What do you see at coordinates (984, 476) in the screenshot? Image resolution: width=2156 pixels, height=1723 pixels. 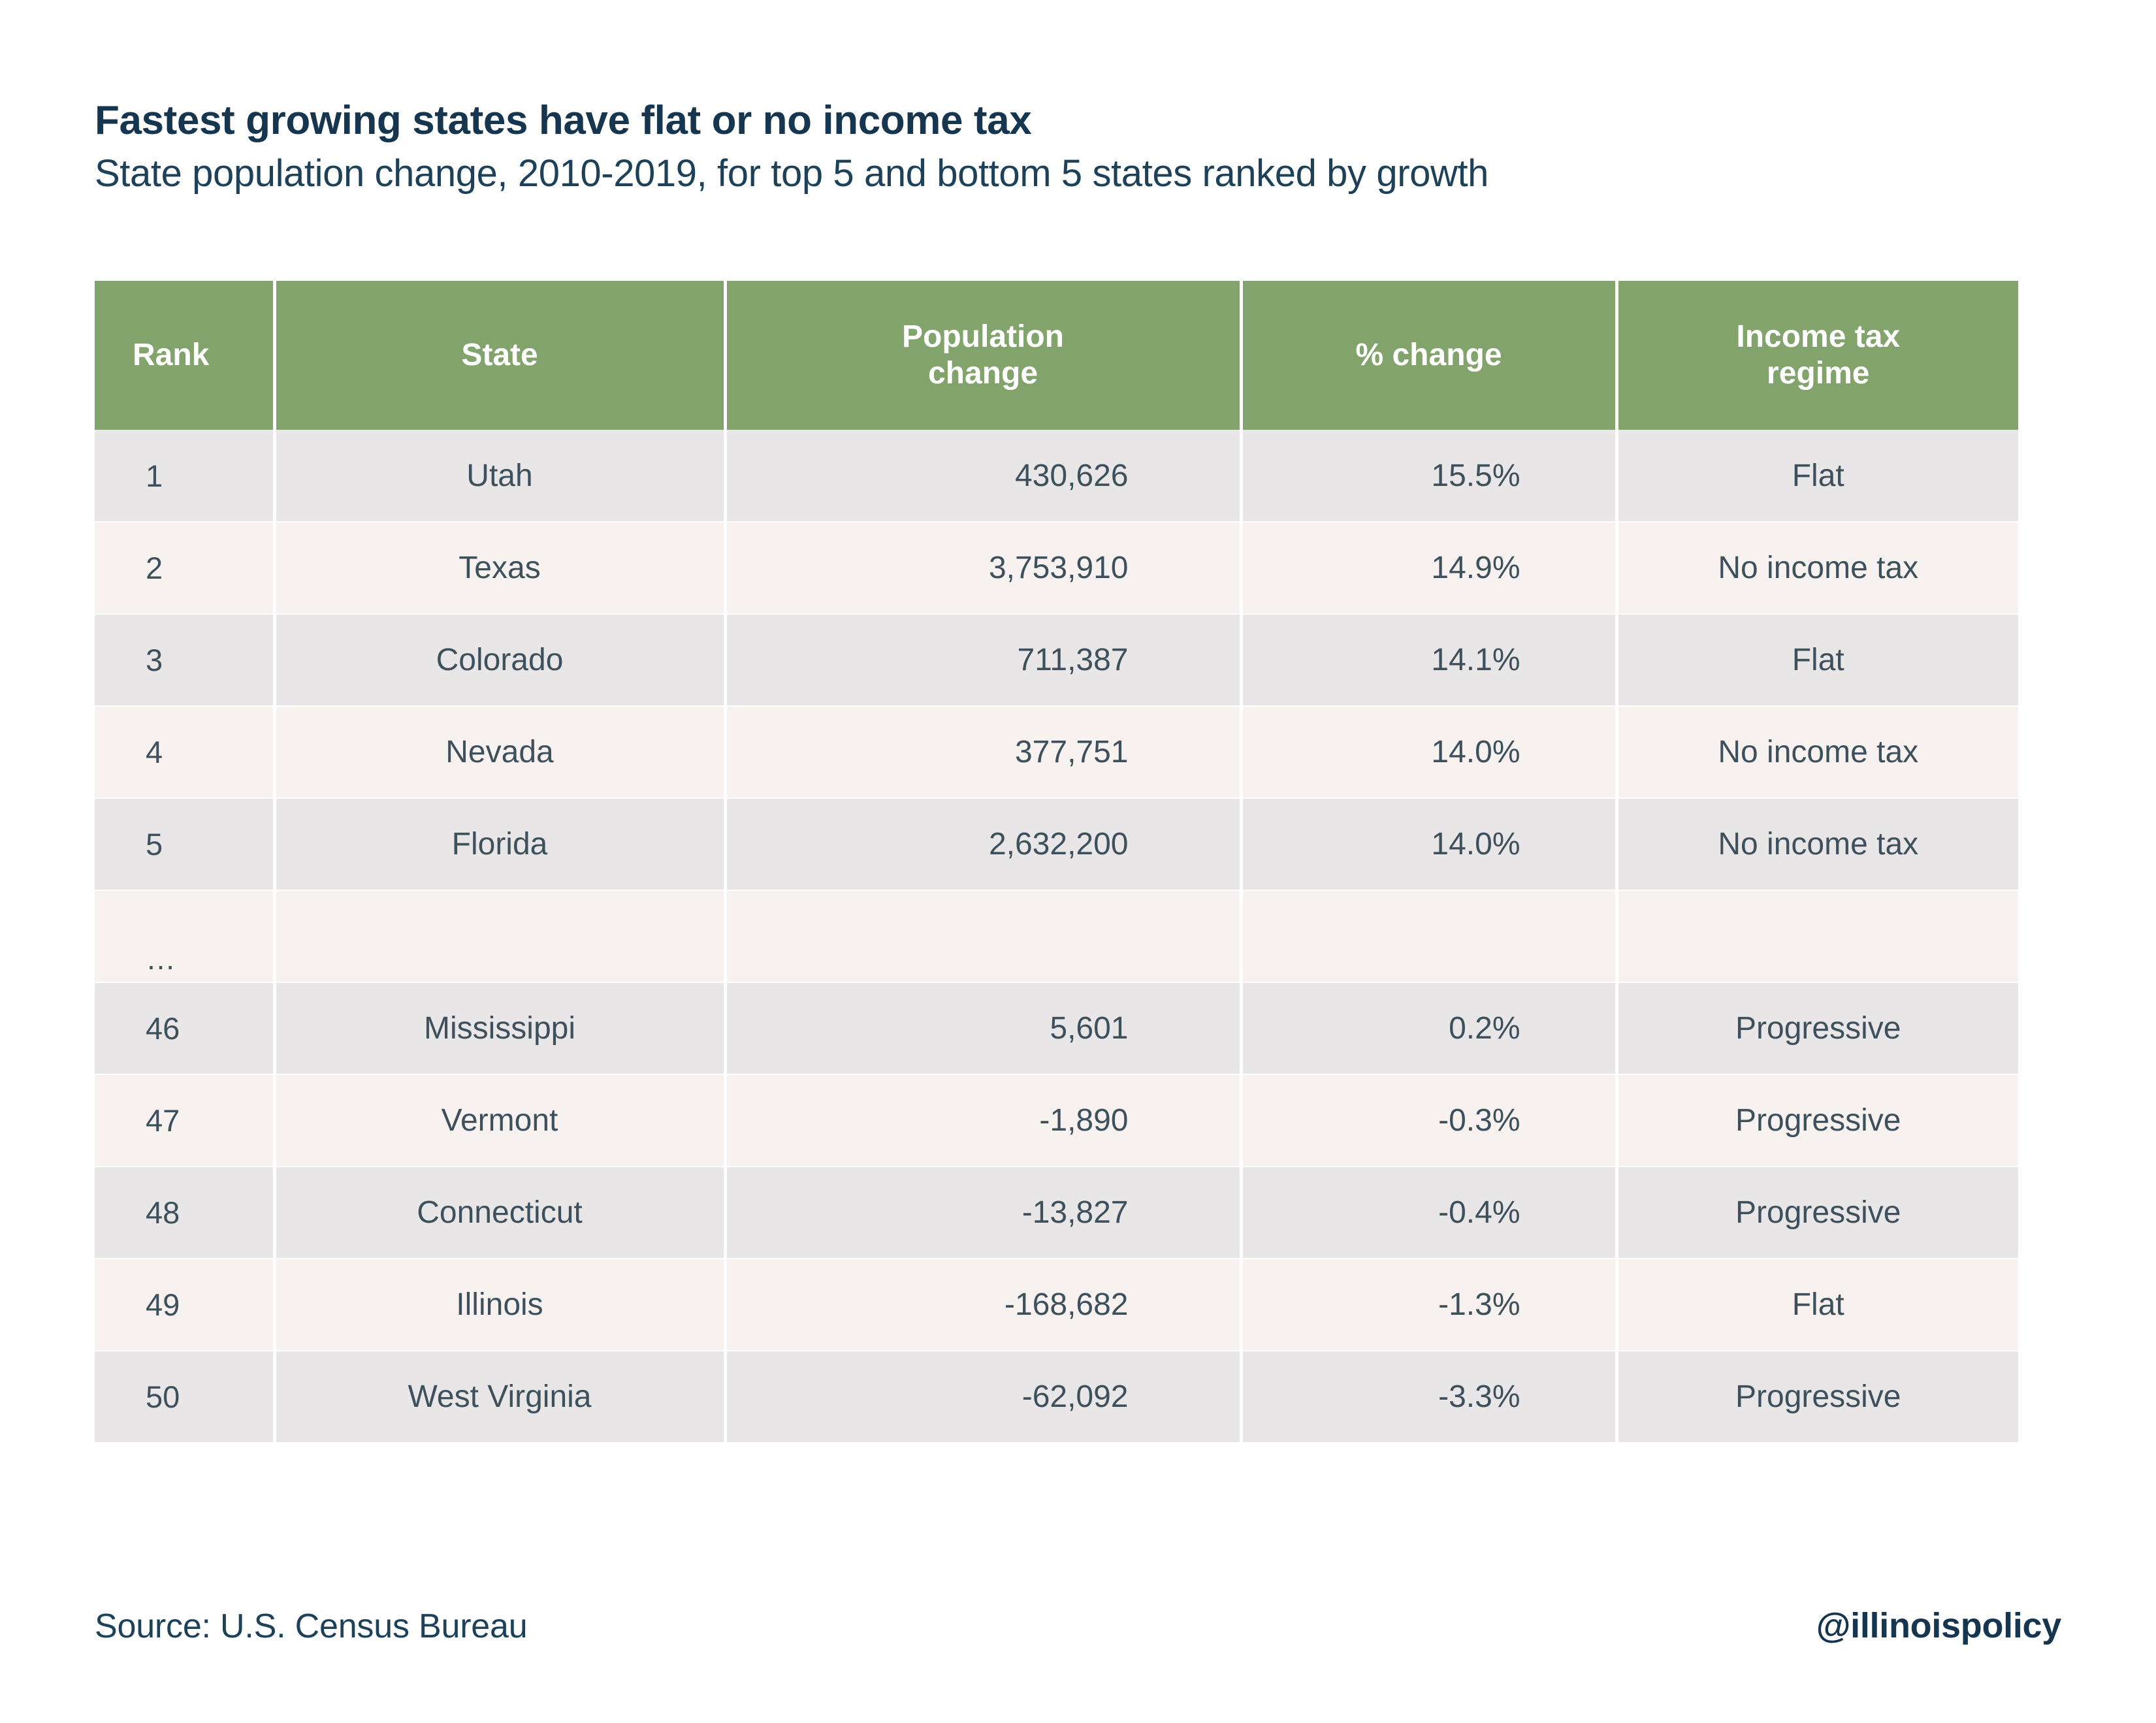 I see `cell-population-change: 430,626` at bounding box center [984, 476].